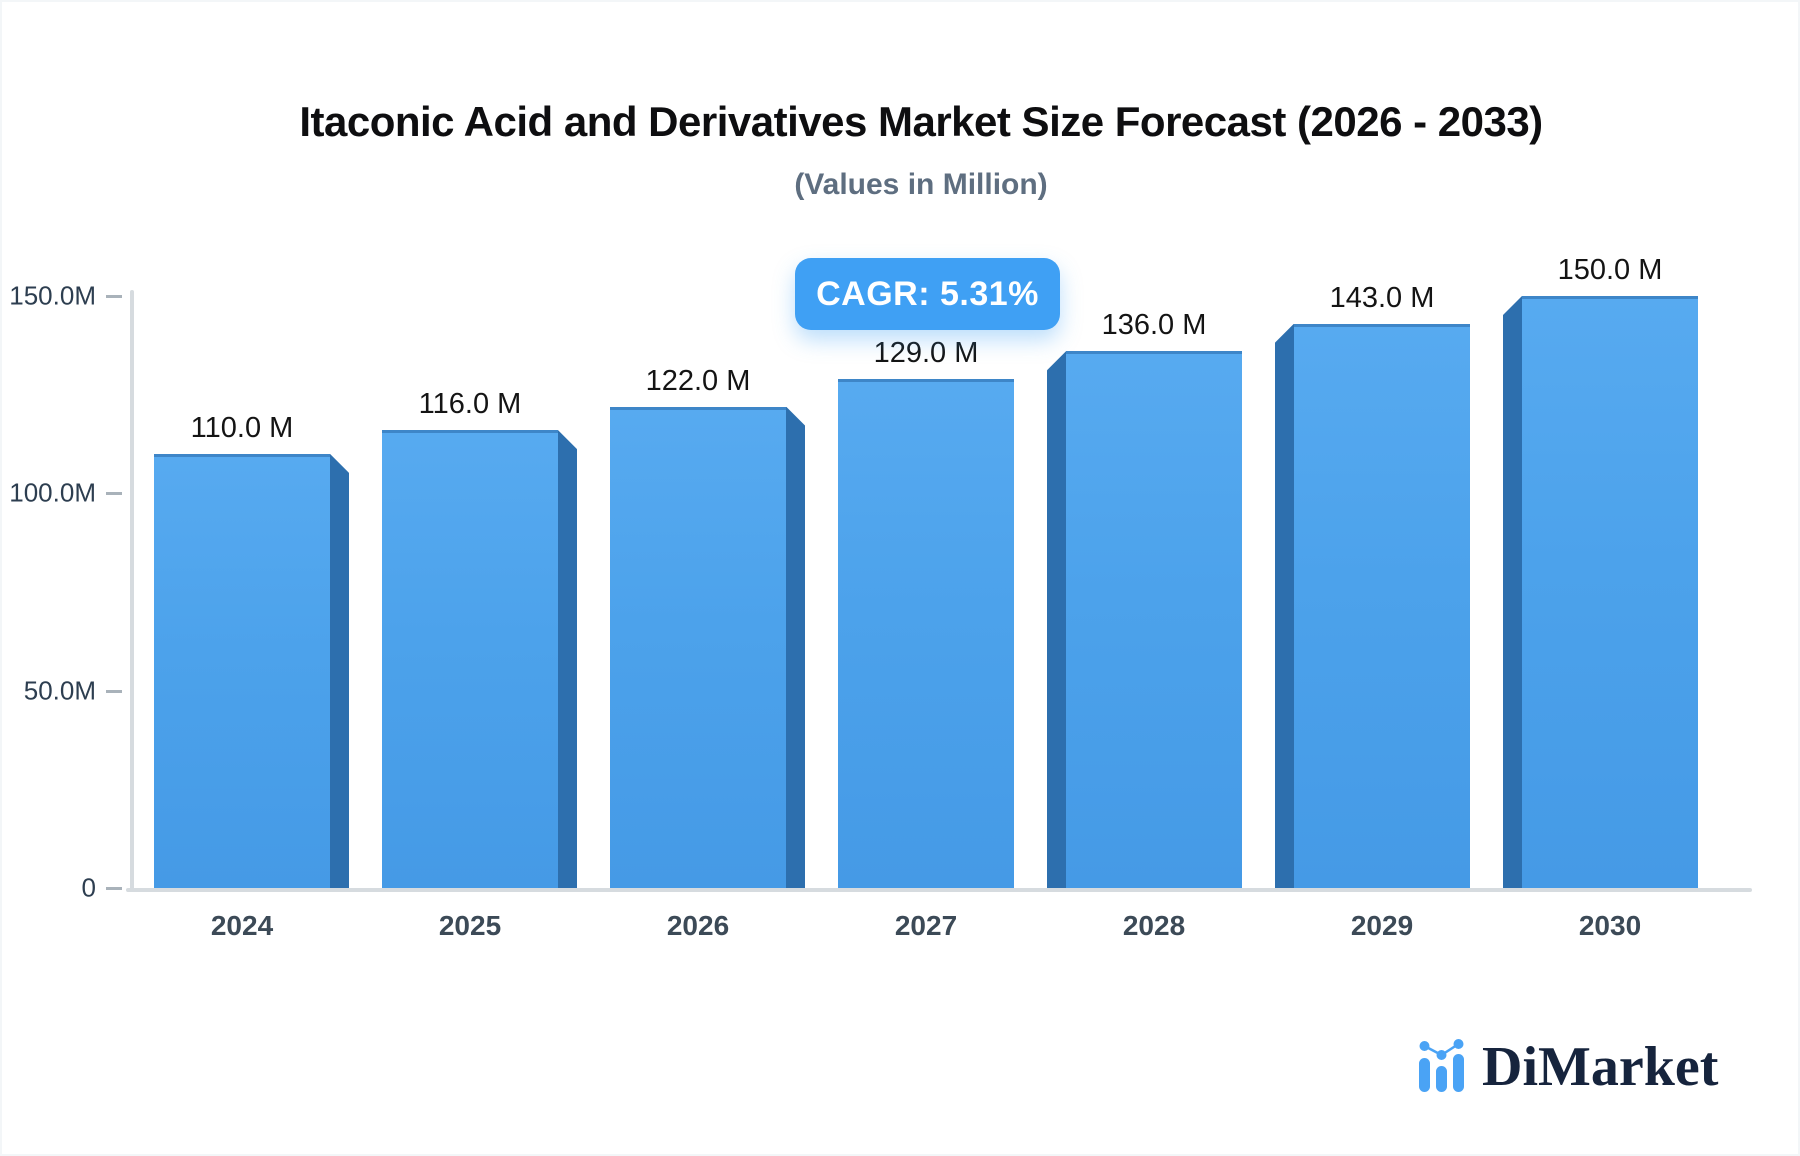 This screenshot has width=1800, height=1156. Describe the element at coordinates (242, 427) in the screenshot. I see `bar-value-label-2024: 110.0 M` at that location.